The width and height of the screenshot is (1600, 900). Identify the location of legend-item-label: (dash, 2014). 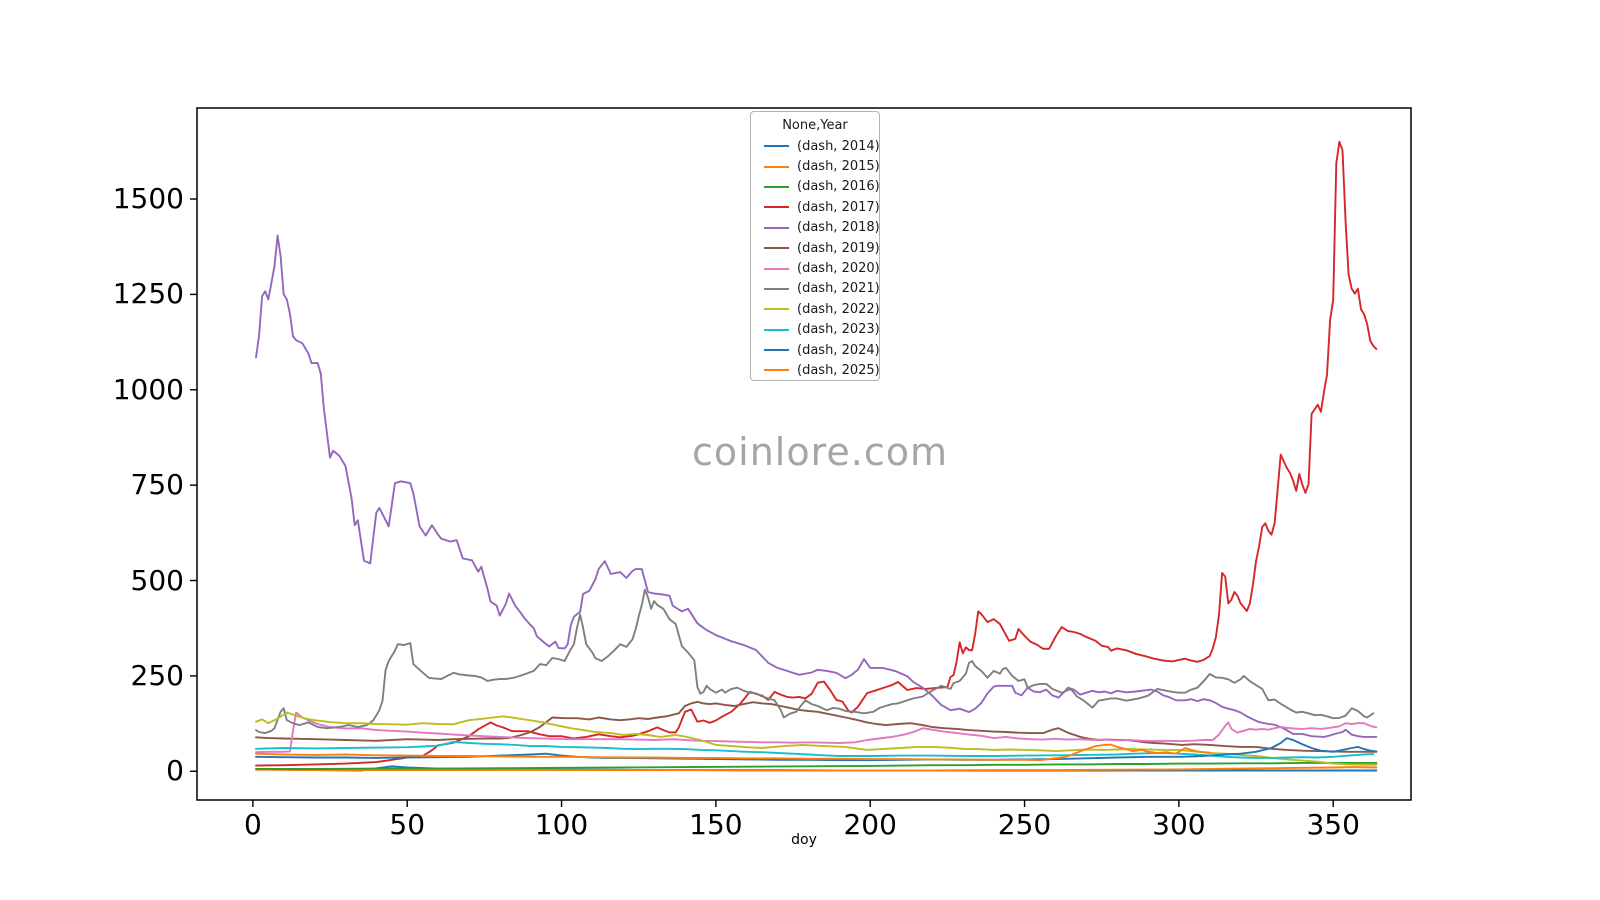
(838, 146).